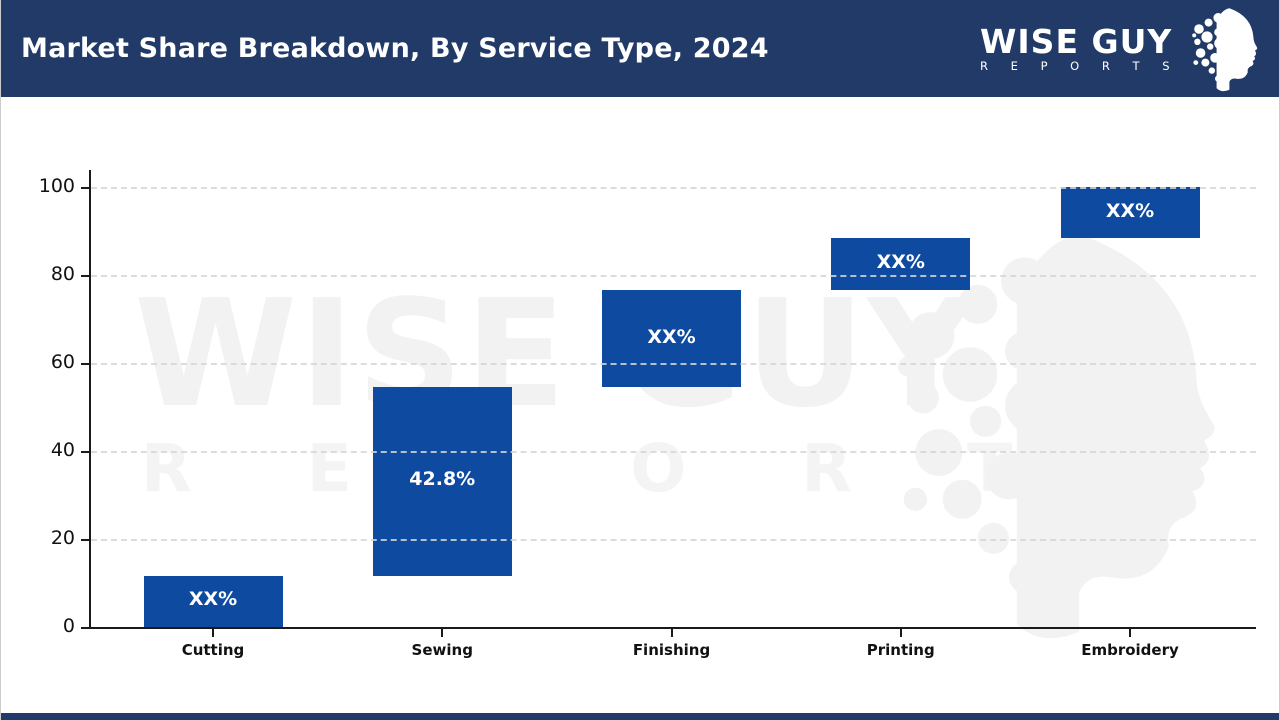 The height and width of the screenshot is (720, 1280). Describe the element at coordinates (62, 538) in the screenshot. I see `y-axis-tick-label: 20` at that location.